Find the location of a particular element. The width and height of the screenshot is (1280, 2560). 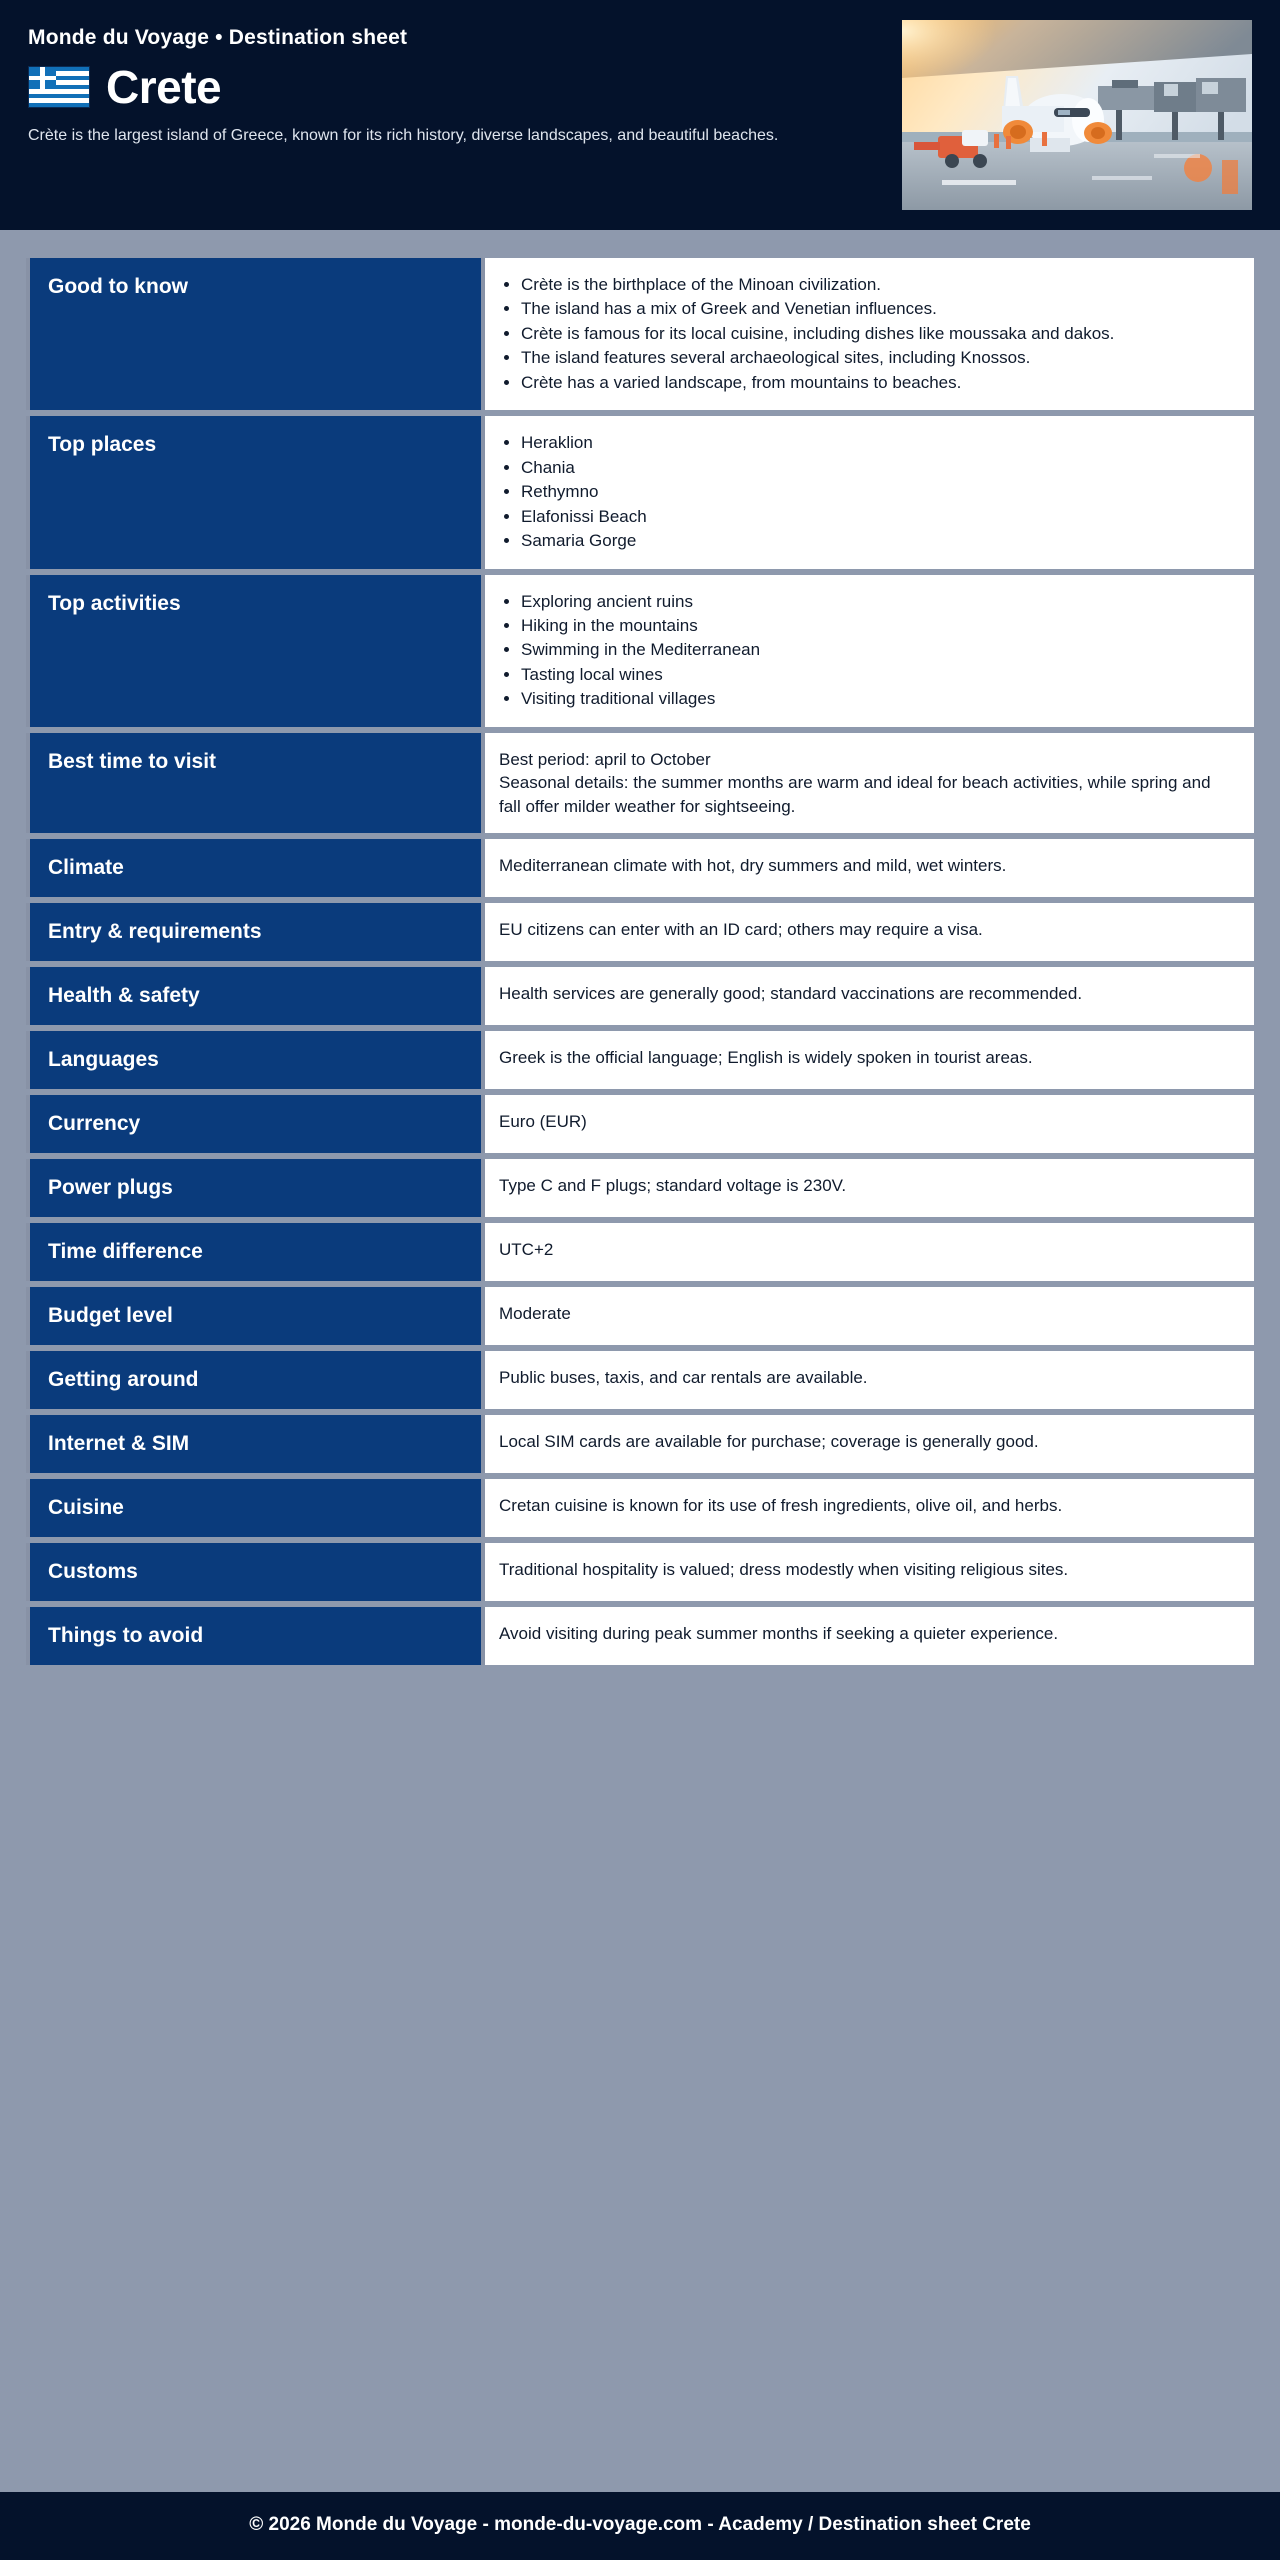

row-label: Budget level is located at coordinates (253, 1316).